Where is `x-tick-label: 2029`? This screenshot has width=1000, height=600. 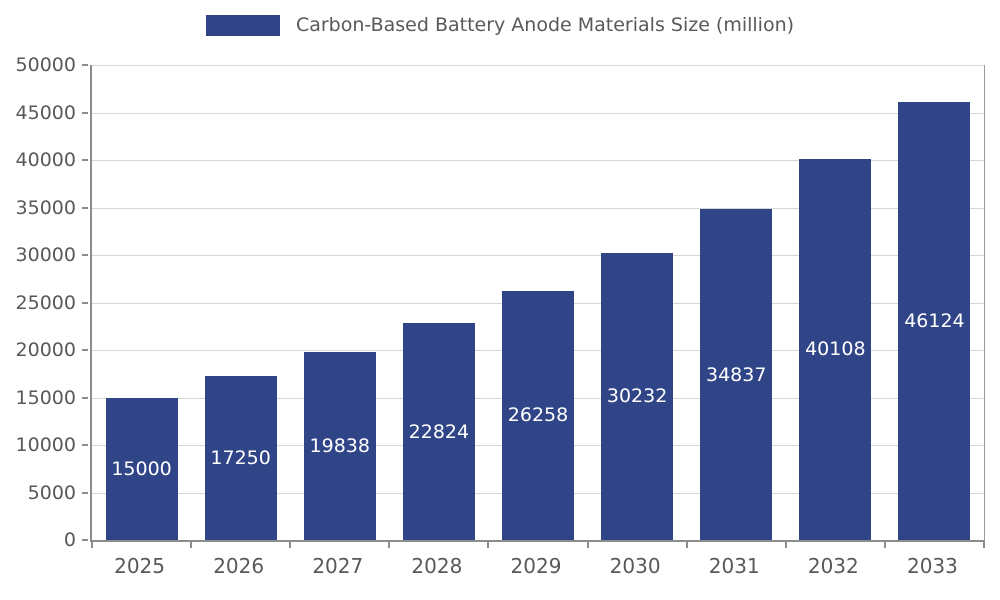
x-tick-label: 2029 is located at coordinates (536, 566).